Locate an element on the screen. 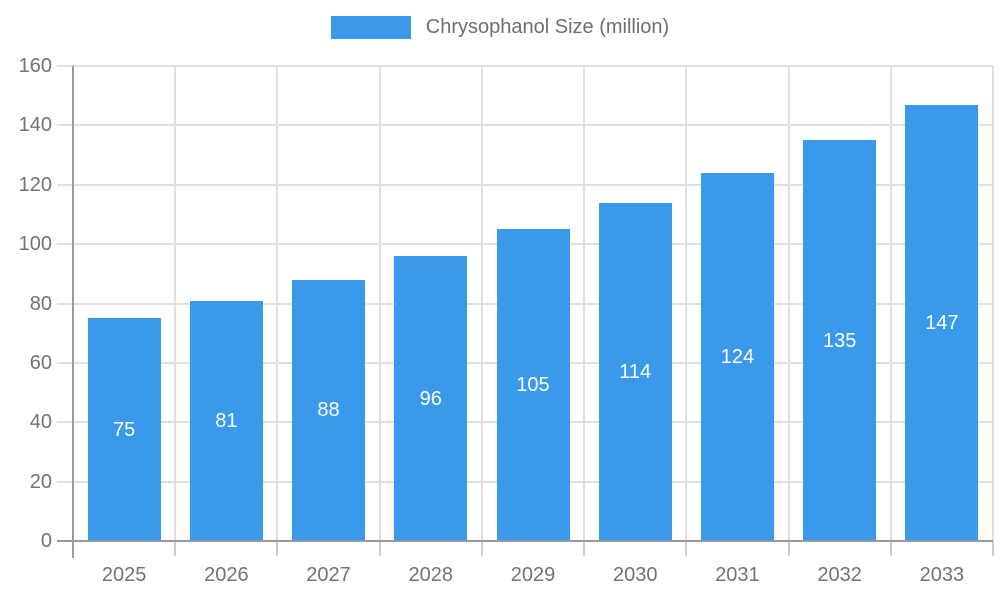  legend-label: Chrysophanol Size (million) is located at coordinates (547, 27).